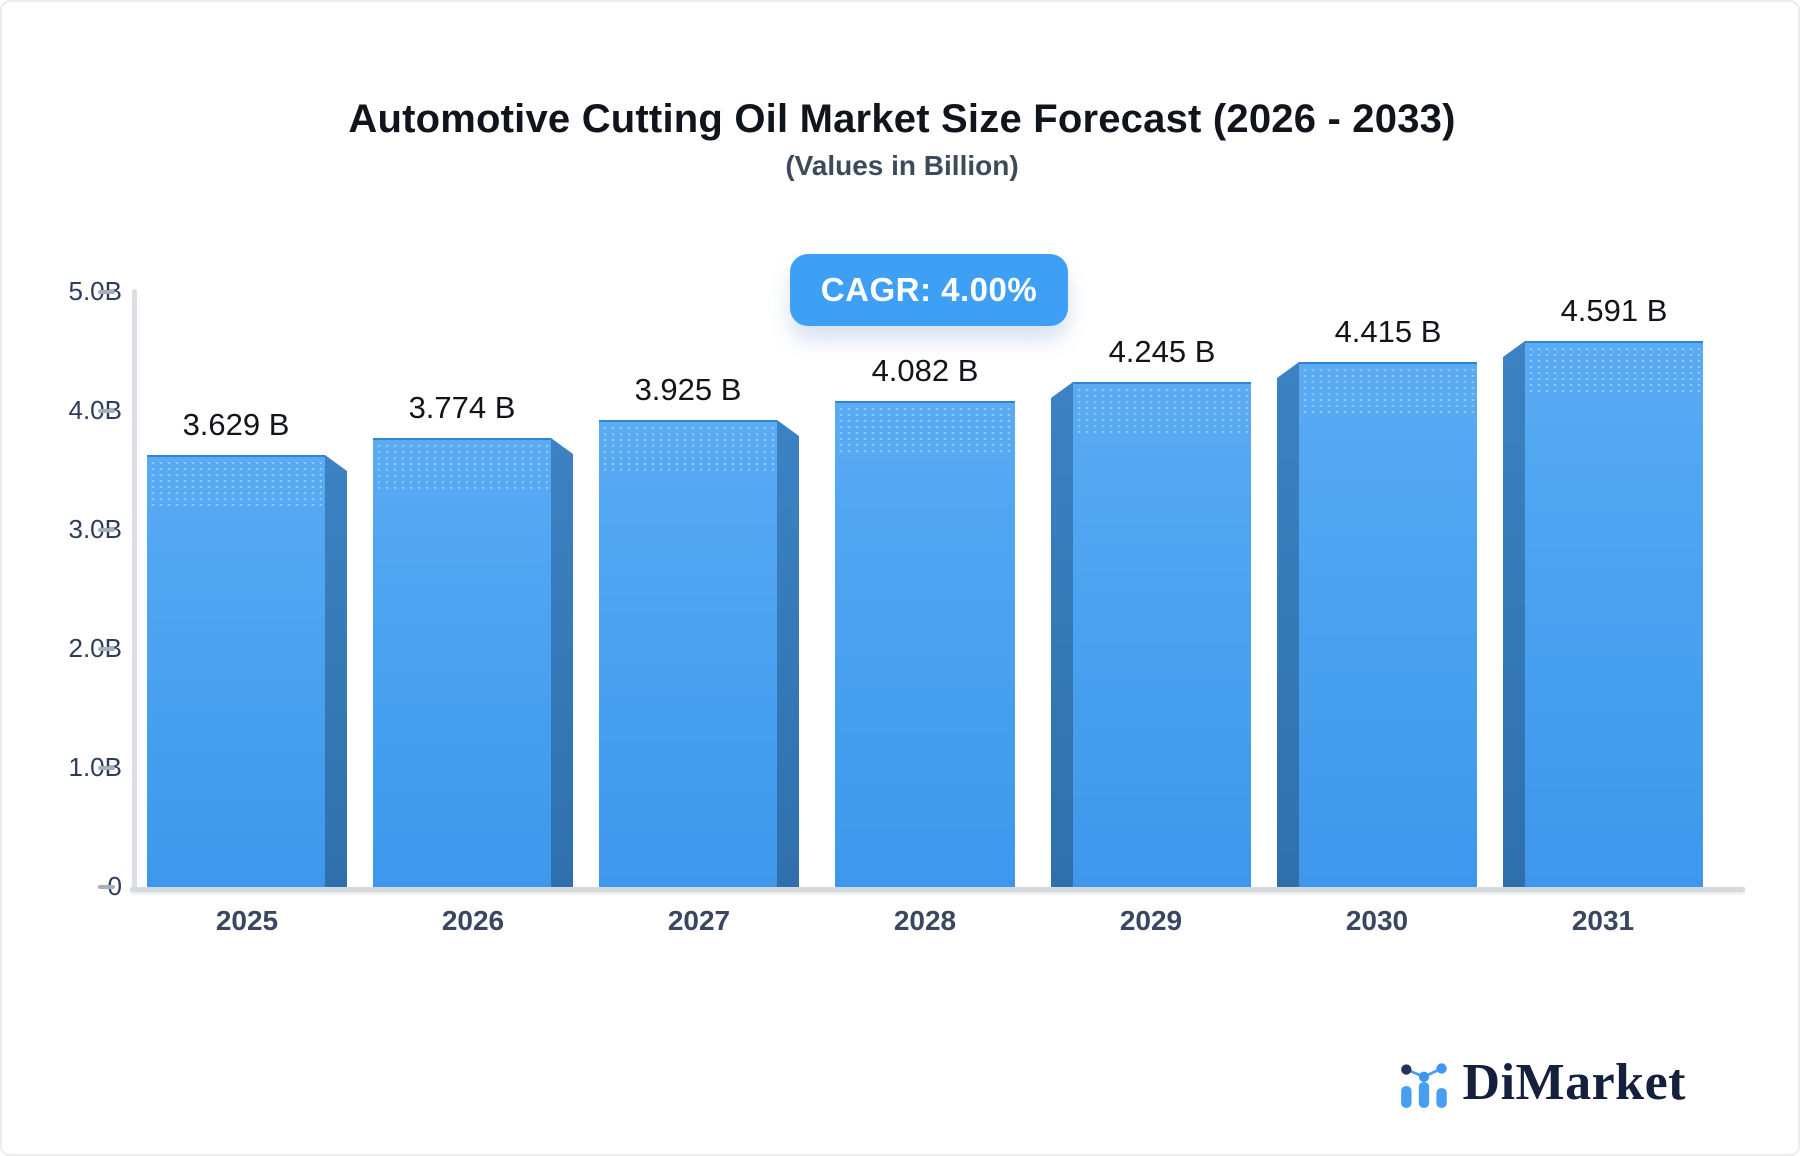  Describe the element at coordinates (925, 370) in the screenshot. I see `bar-value-label: 4.082 B` at that location.